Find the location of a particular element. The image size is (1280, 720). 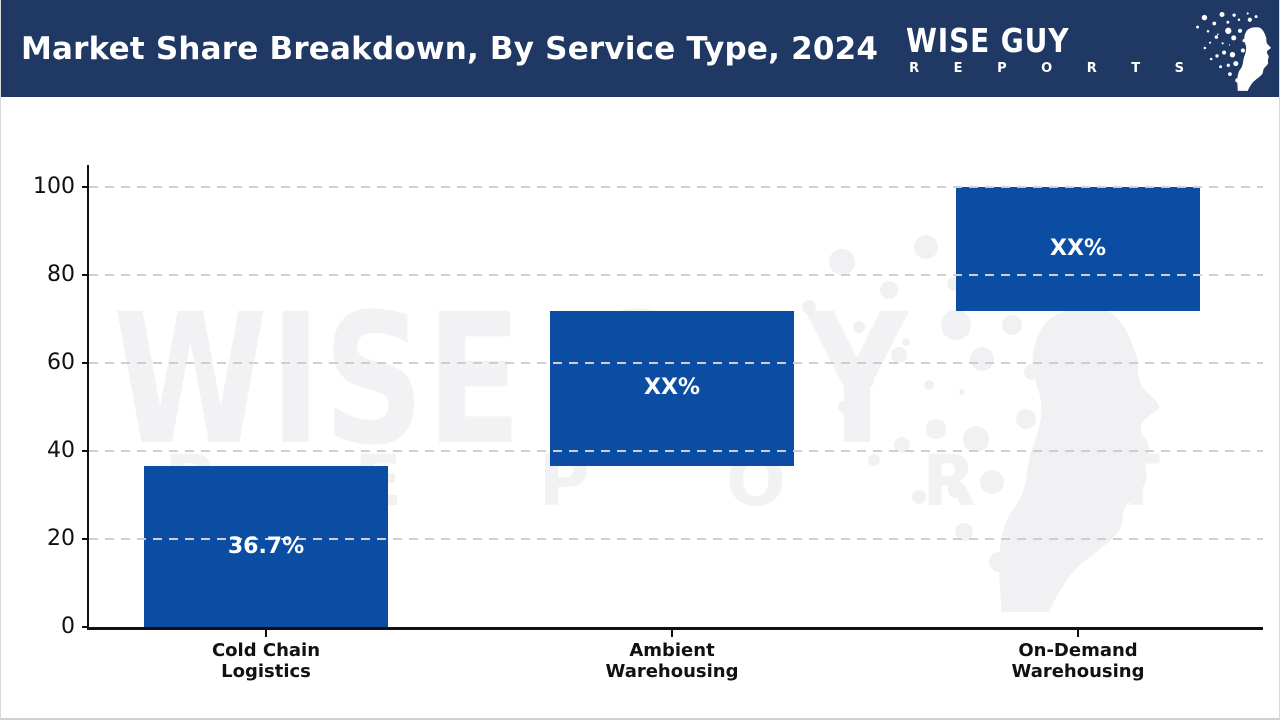

y-axis-tick-label: 20 is located at coordinates (61, 538).